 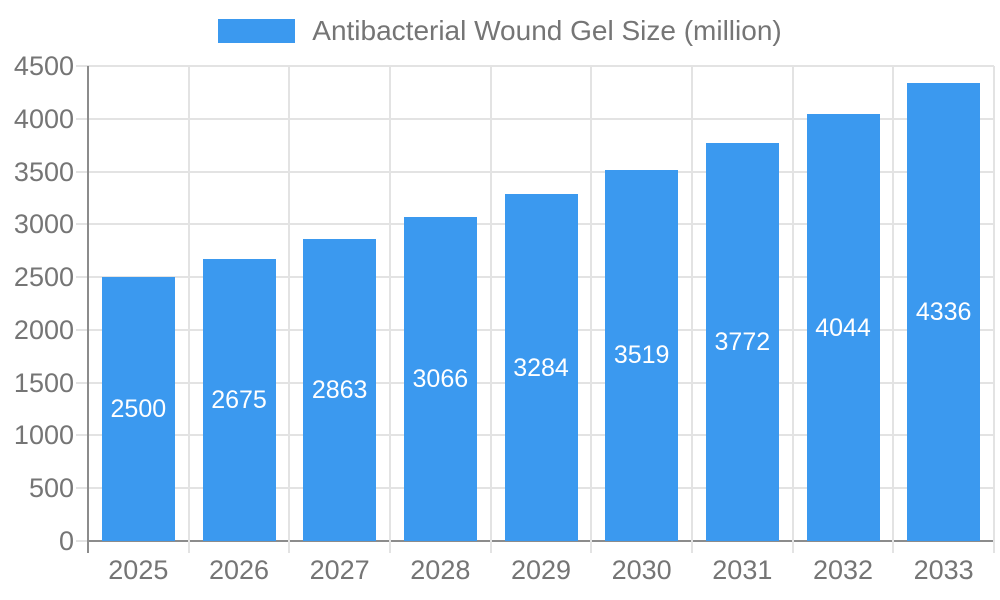 What do you see at coordinates (138, 570) in the screenshot?
I see `x-axis-label: 2025` at bounding box center [138, 570].